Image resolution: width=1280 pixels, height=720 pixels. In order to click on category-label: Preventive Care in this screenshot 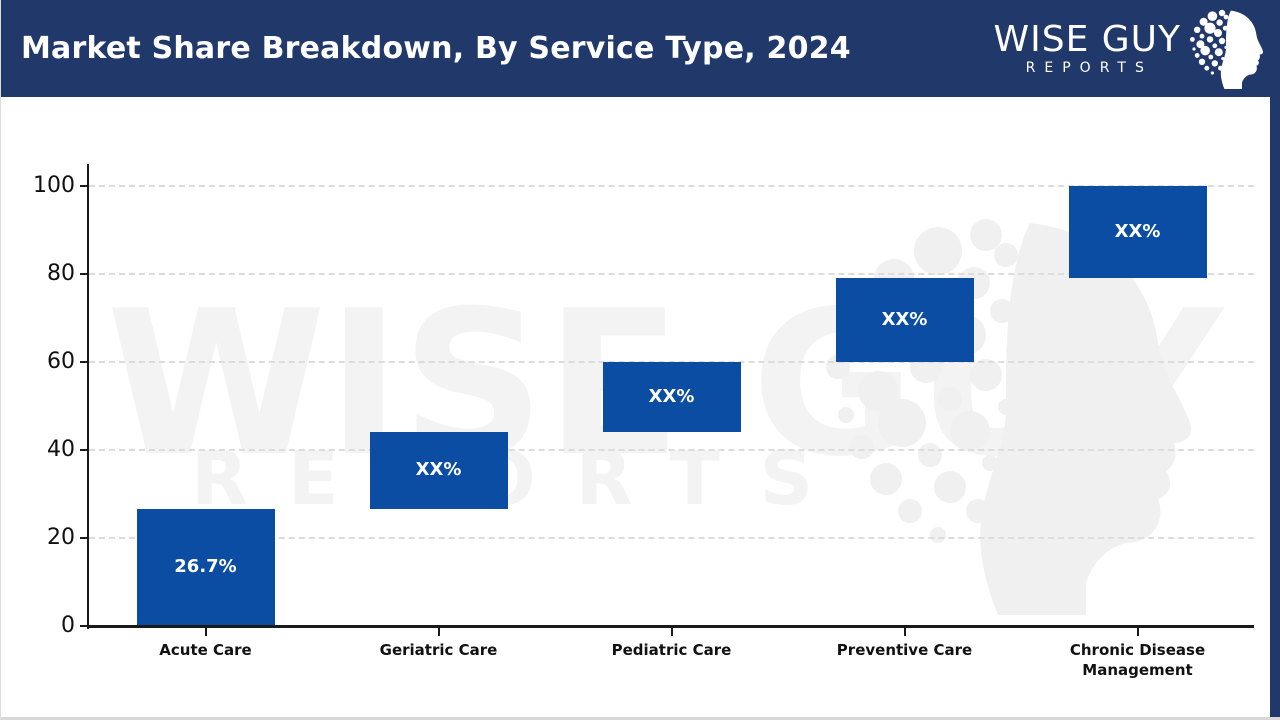, I will do `click(904, 650)`.